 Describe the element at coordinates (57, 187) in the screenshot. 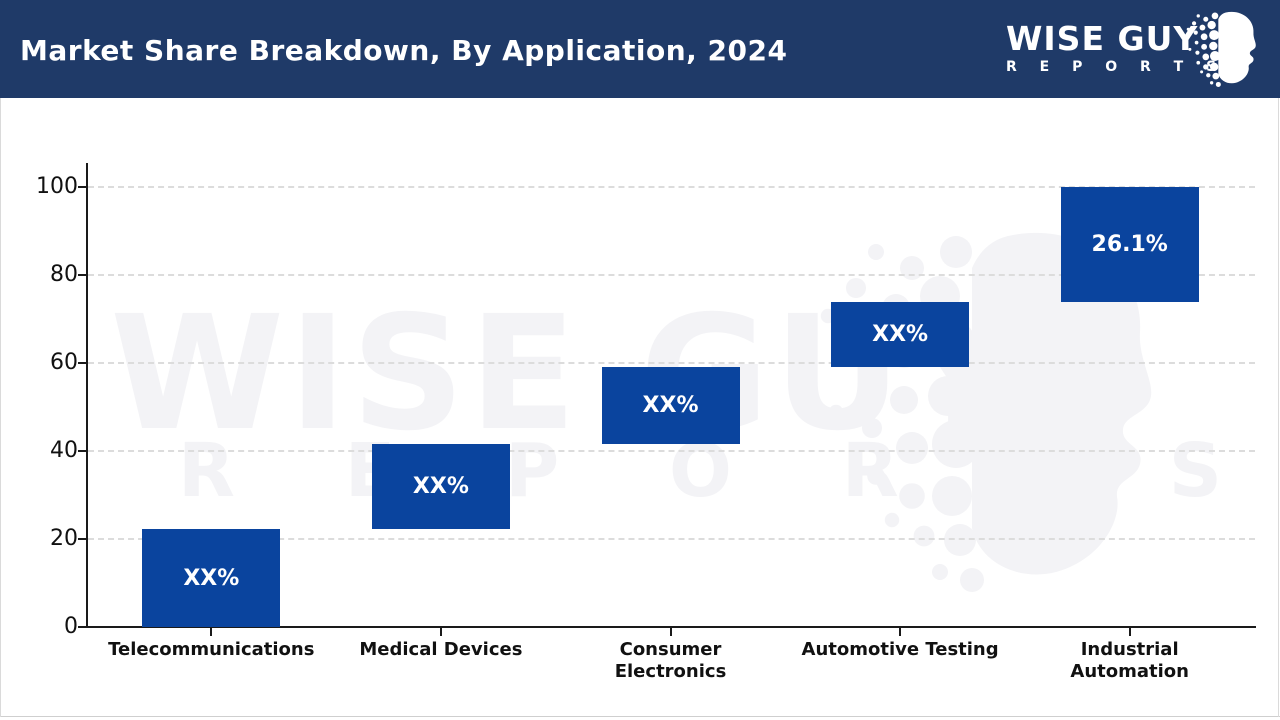

I see `y-tick-label: 100` at that location.